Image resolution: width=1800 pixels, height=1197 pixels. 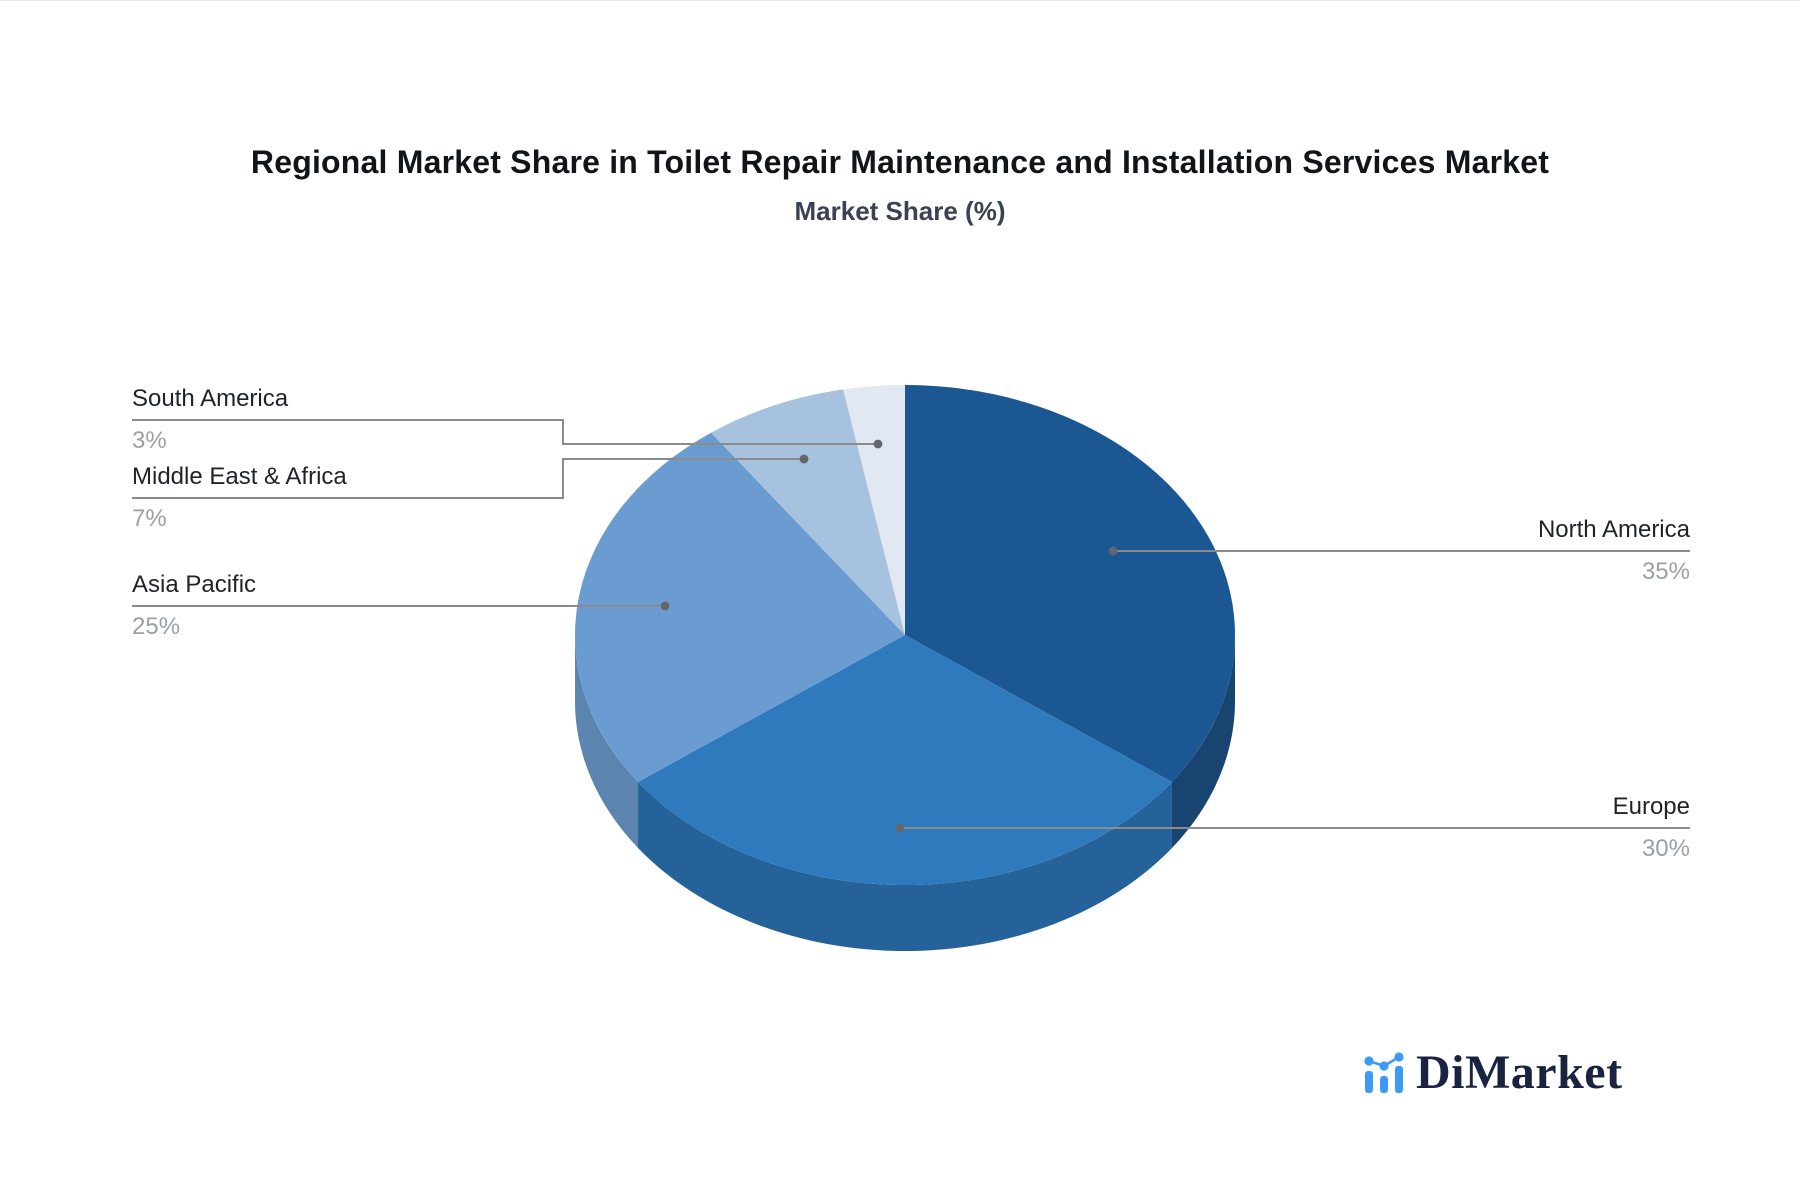 I want to click on slice-label-middle-east-africa: Middle East & Africa 7%, so click(x=239, y=498).